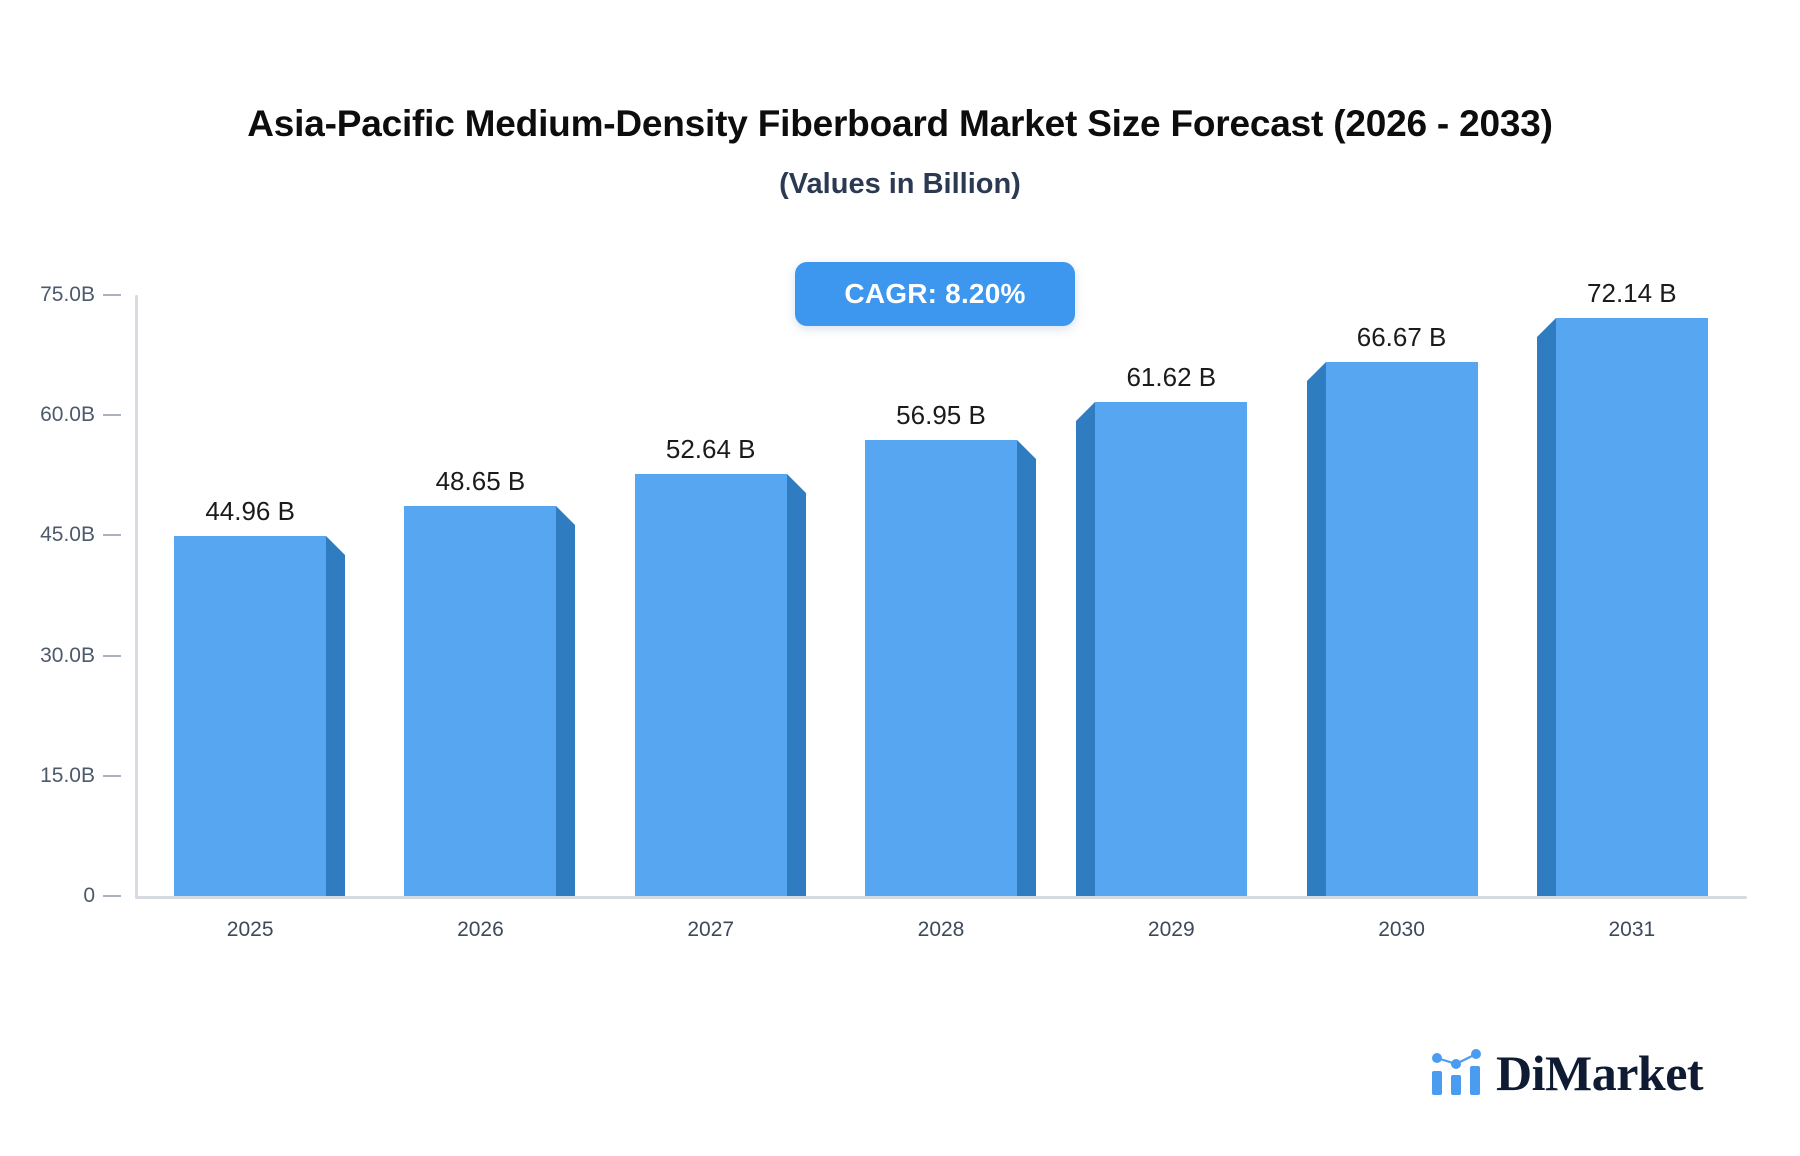 Image resolution: width=1800 pixels, height=1156 pixels. I want to click on bar-value-label: 52.64 B, so click(710, 449).